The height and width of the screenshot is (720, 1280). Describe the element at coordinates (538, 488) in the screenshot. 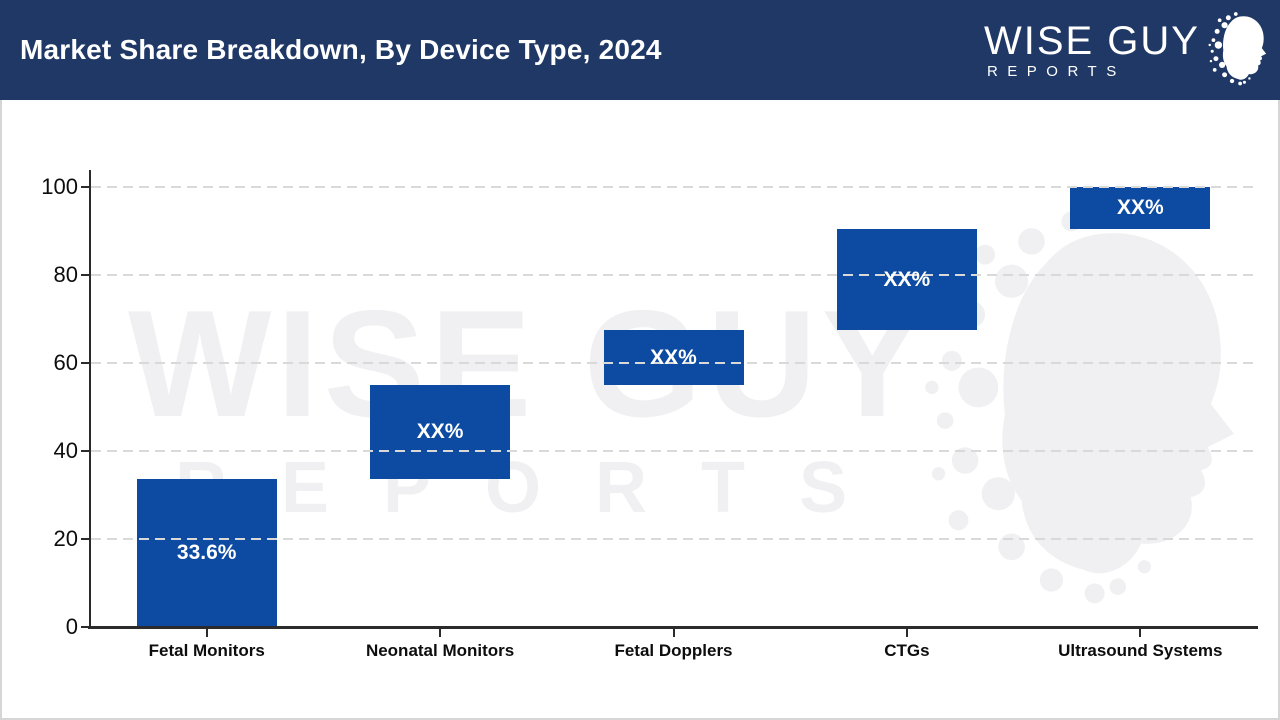

I see `watermark-line2: REPORTS` at that location.